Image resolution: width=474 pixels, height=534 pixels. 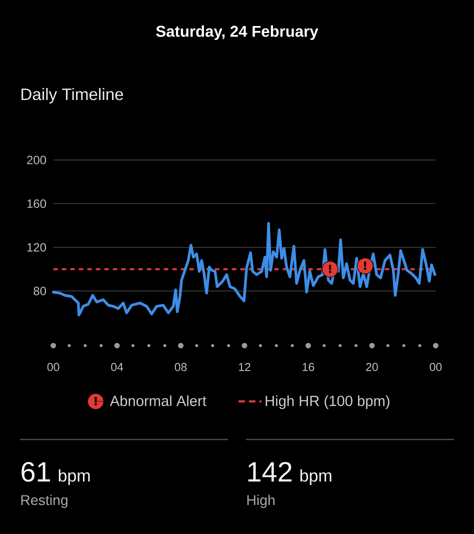 I want to click on text: High, so click(x=260, y=501).